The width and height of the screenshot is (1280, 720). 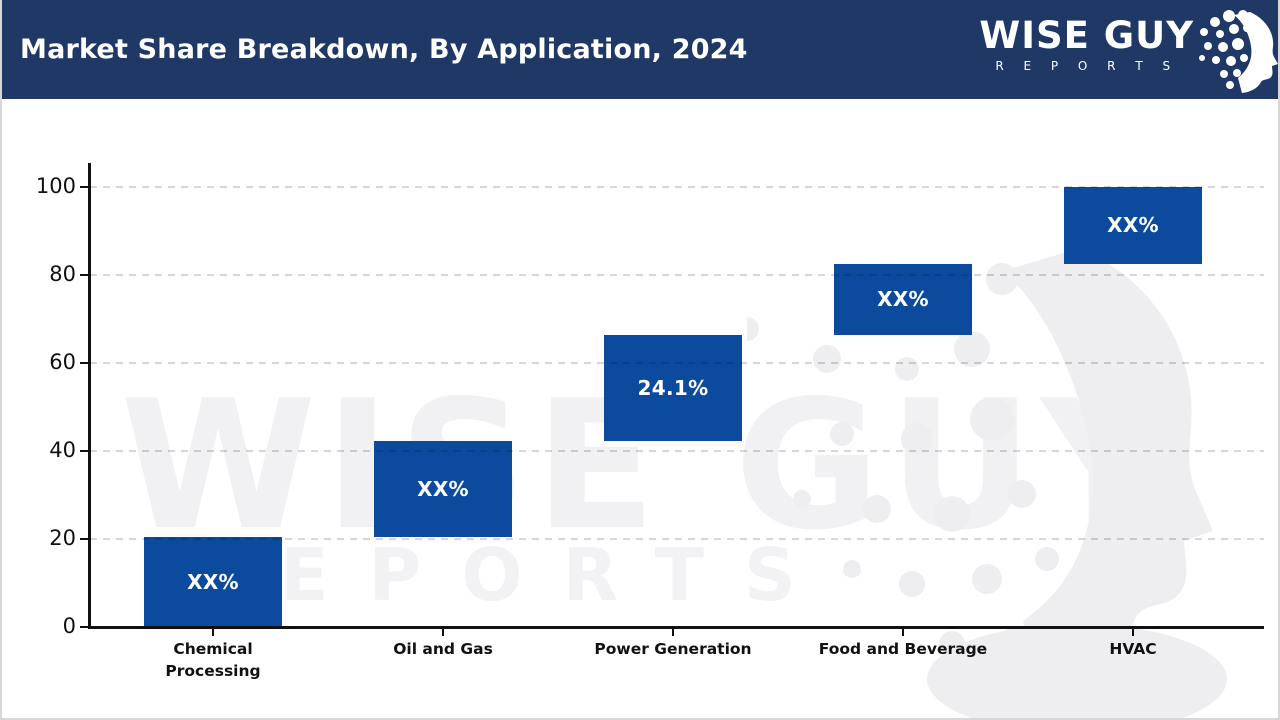 I want to click on y-axis-tick-label: 0, so click(x=69, y=626).